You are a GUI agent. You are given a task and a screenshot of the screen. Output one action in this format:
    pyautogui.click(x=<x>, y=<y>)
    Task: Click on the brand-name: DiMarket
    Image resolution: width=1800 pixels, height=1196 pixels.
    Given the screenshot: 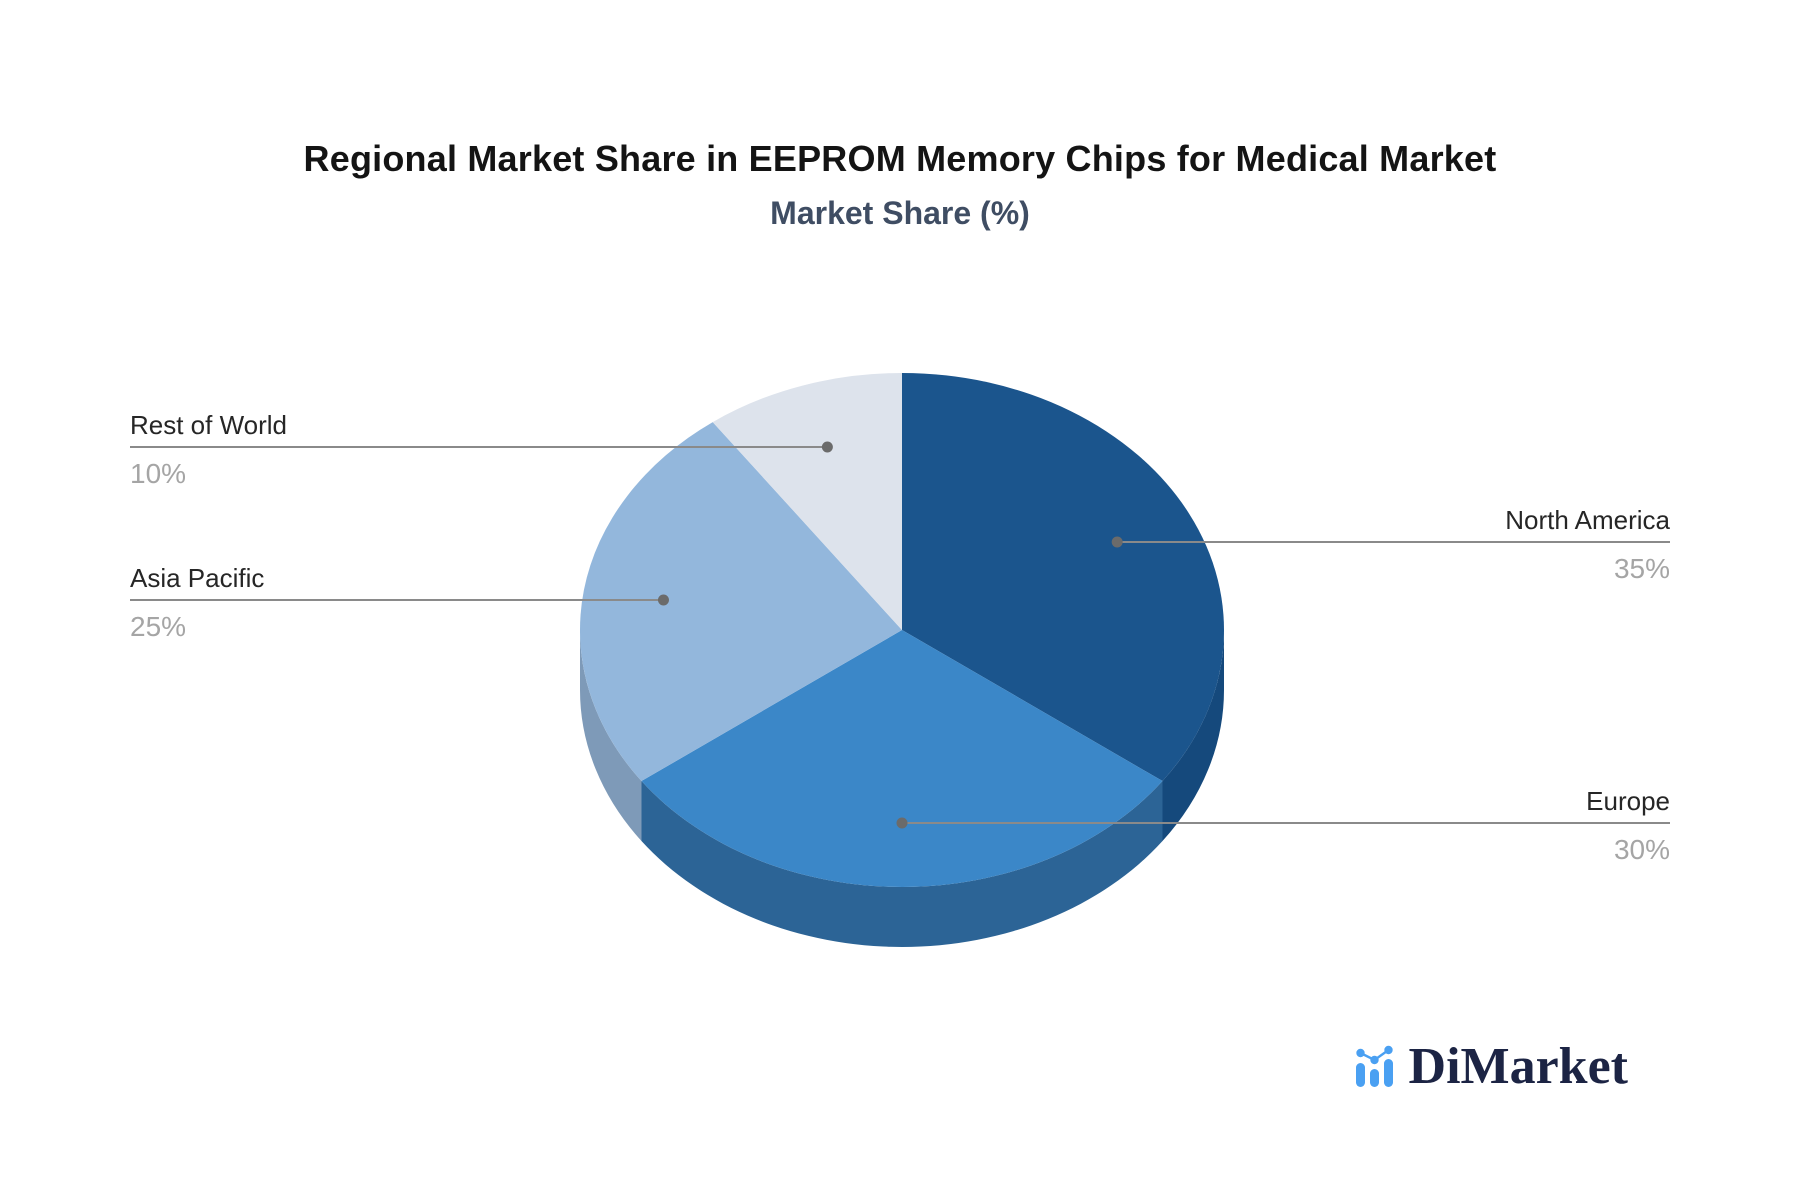 What is the action you would take?
    pyautogui.click(x=1518, y=1066)
    